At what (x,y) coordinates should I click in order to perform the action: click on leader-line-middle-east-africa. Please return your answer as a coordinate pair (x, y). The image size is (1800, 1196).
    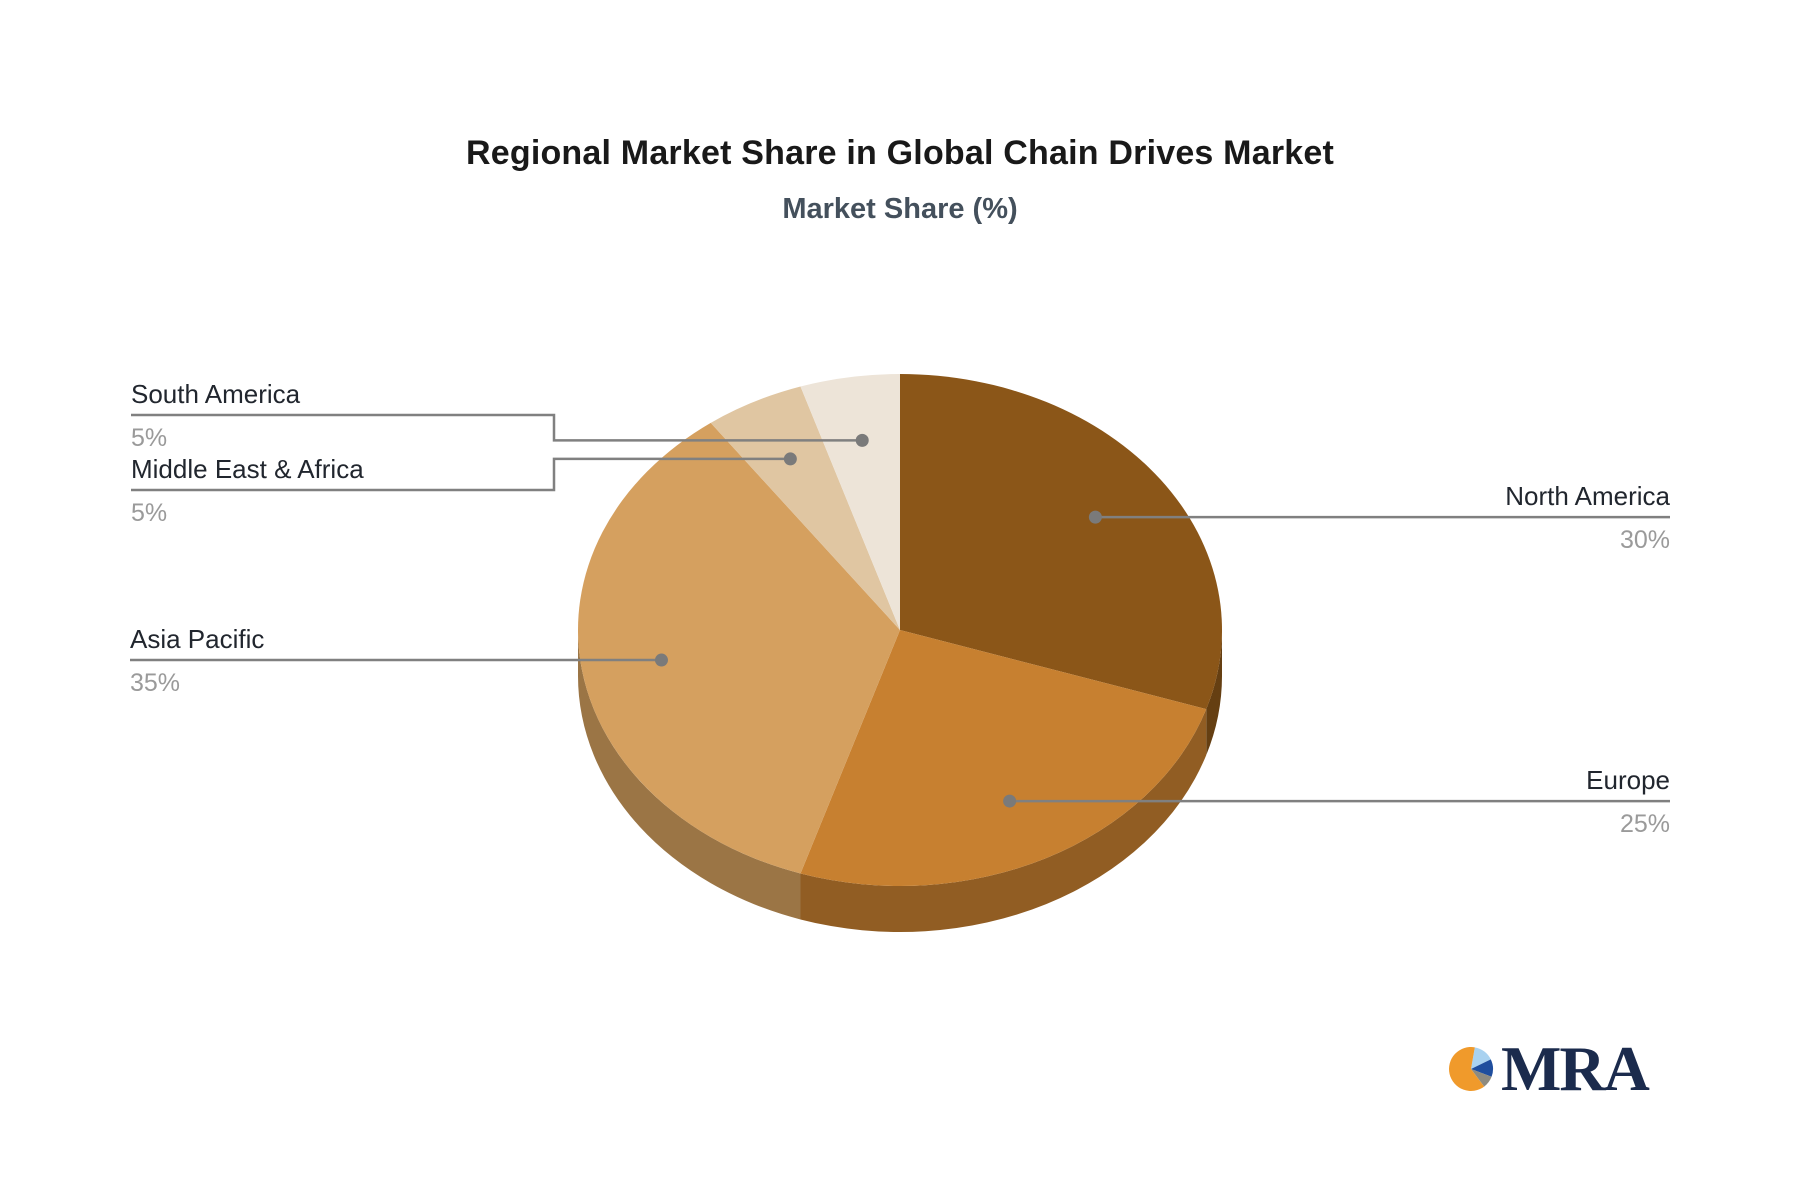
    Looking at the image, I should click on (461, 474).